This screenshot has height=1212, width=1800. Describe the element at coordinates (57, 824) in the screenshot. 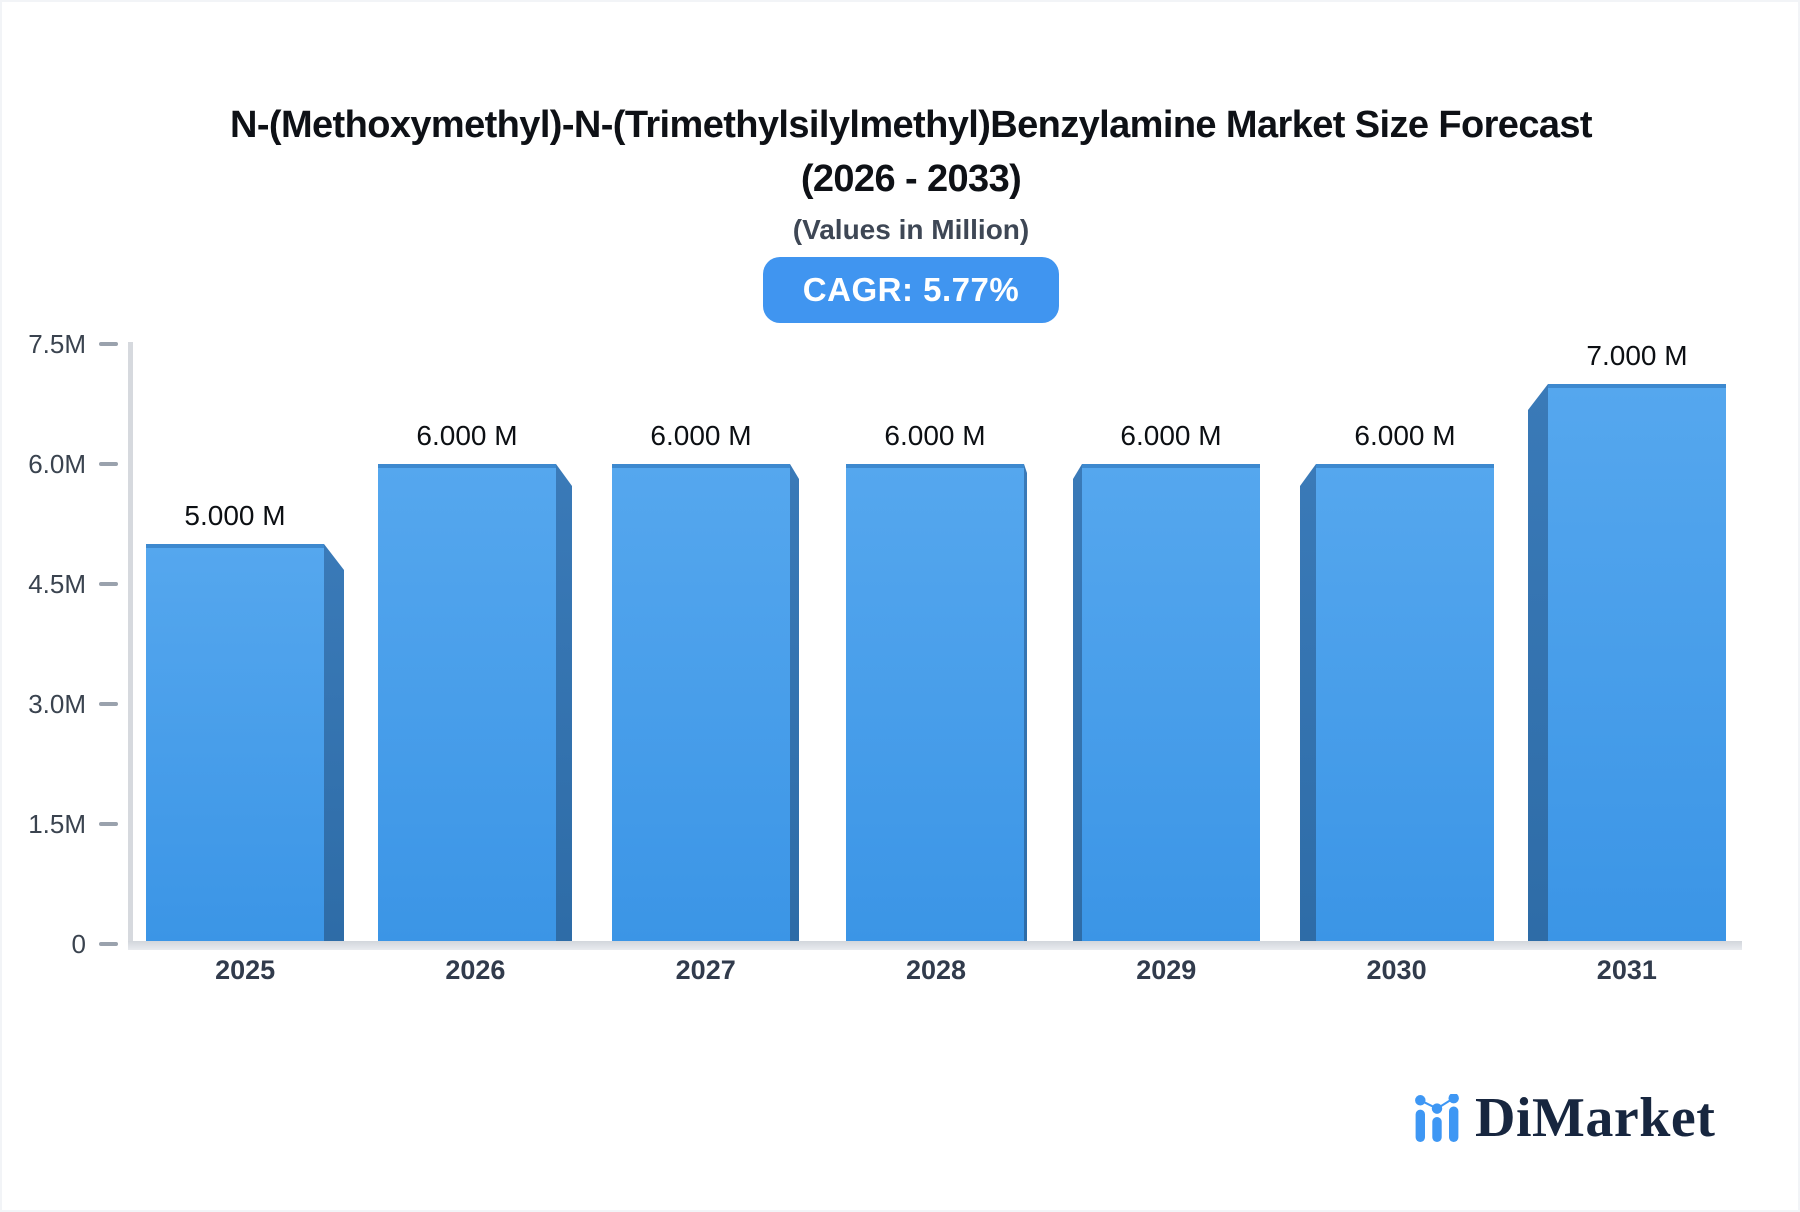

I see `y-axis-tick-label: 1.5M` at that location.